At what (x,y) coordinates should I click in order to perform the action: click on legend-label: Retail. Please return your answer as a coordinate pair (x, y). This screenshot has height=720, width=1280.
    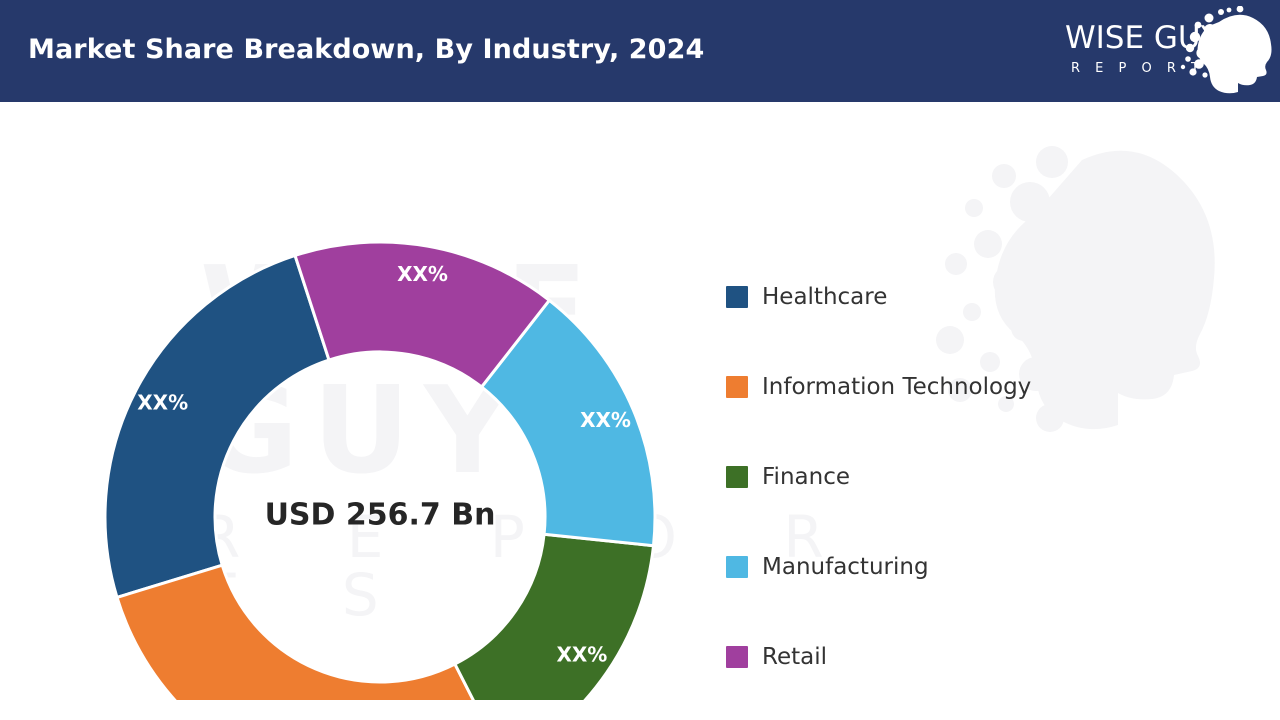
    Looking at the image, I should click on (794, 657).